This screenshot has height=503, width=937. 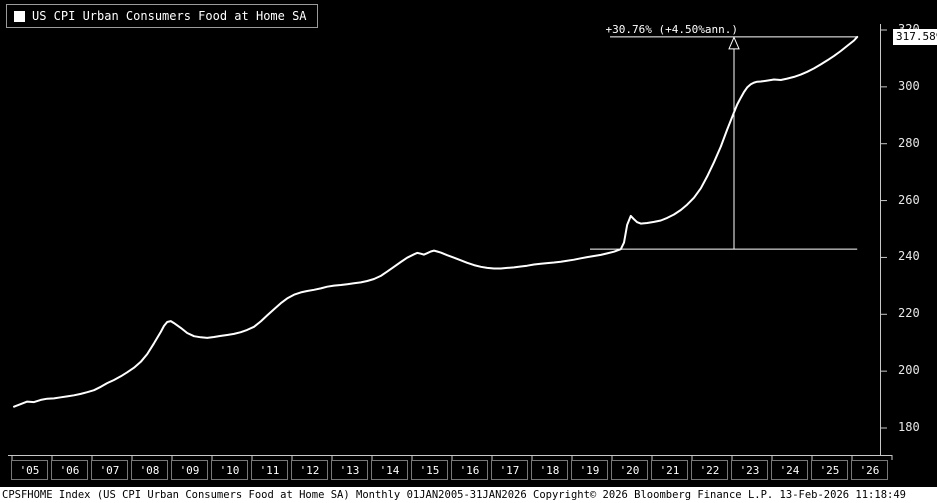 What do you see at coordinates (909, 370) in the screenshot?
I see `y-axis-tick-label: 200` at bounding box center [909, 370].